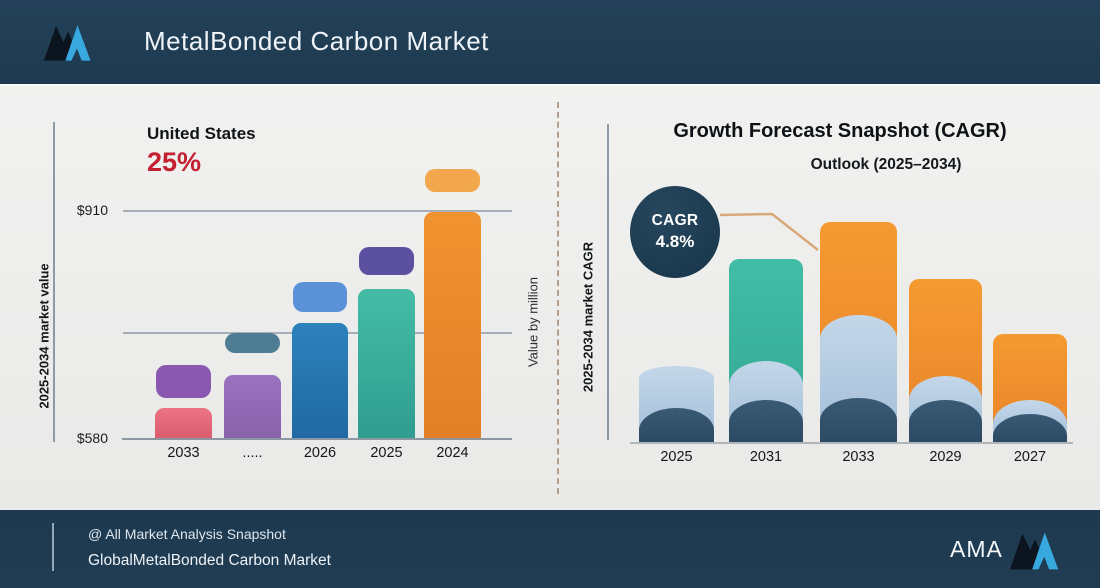 This screenshot has width=1100, height=588. What do you see at coordinates (183, 423) in the screenshot?
I see `bar-2033` at bounding box center [183, 423].